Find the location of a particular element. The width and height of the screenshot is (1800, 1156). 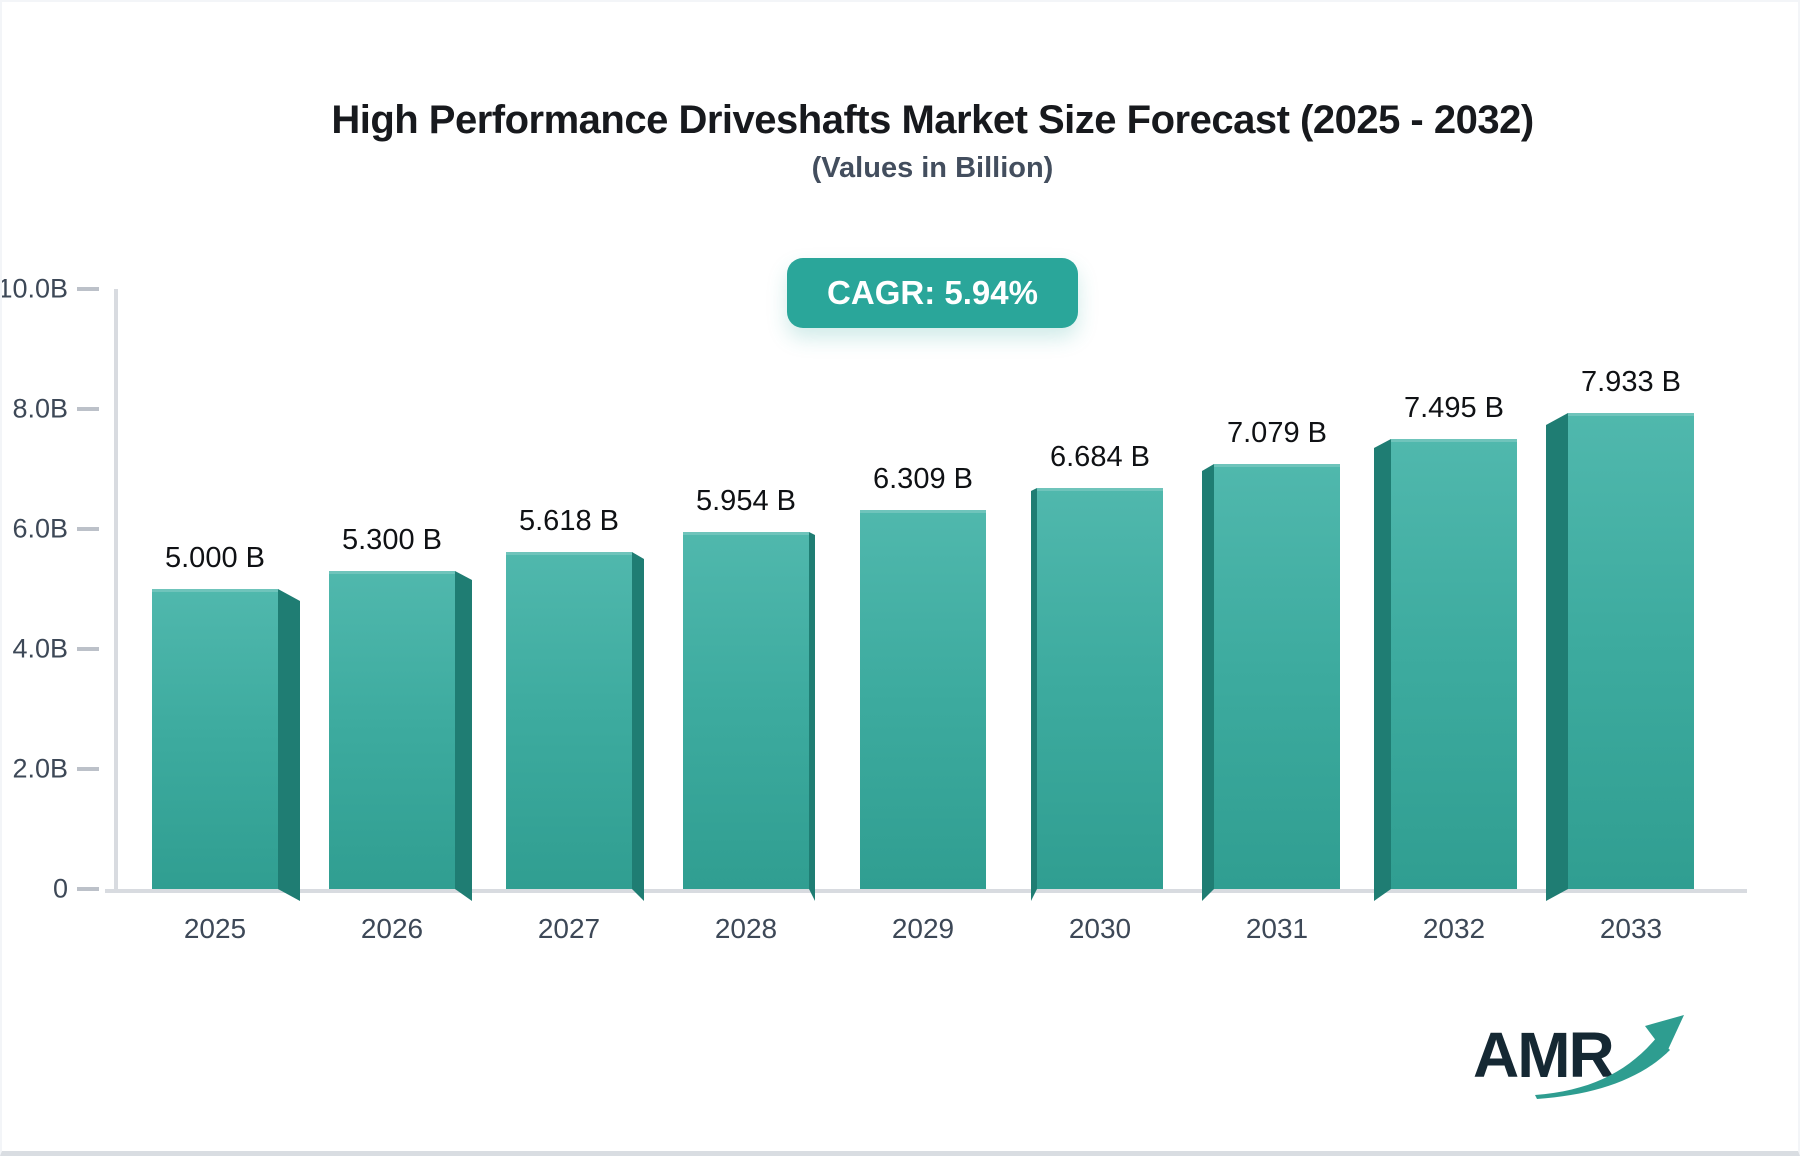

y-tick-label: 2.0B is located at coordinates (40, 768).